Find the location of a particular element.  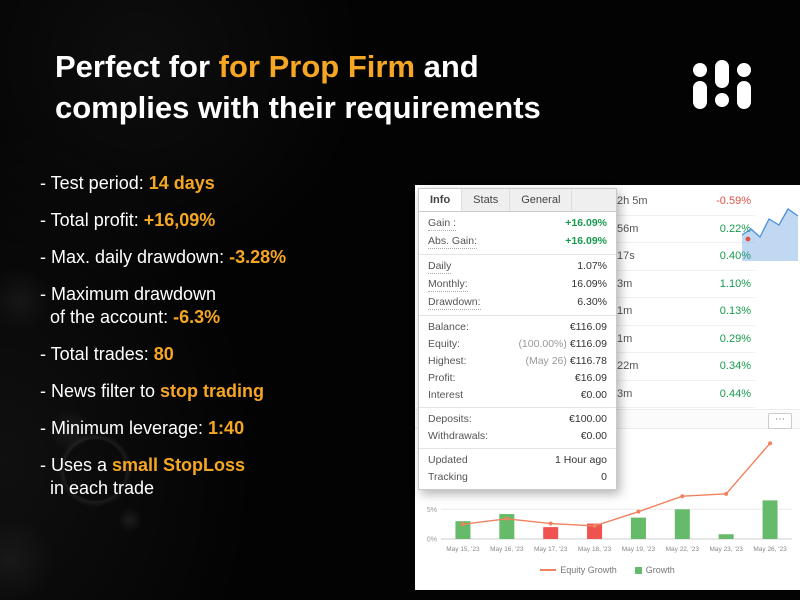

stat-row: Interest €0.00 is located at coordinates (517, 395).